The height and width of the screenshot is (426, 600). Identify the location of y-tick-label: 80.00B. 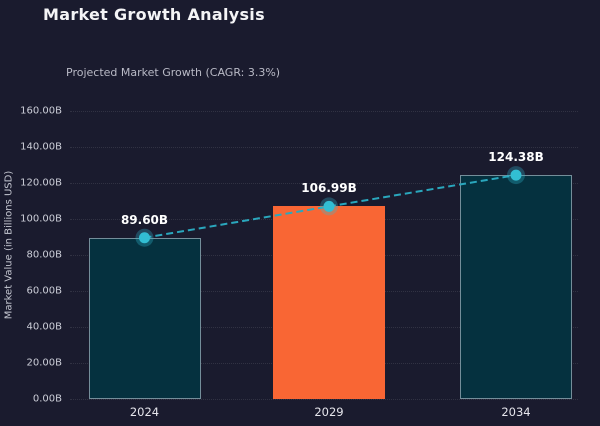
(44, 255).